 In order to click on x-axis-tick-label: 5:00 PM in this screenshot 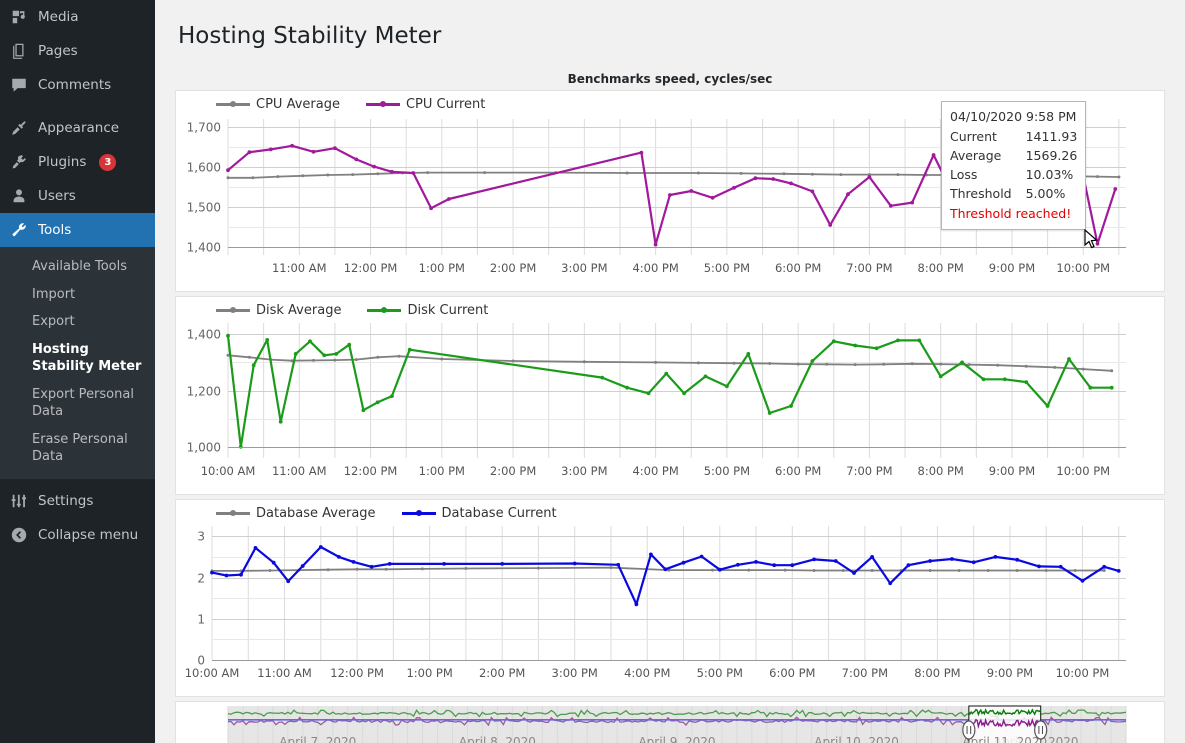, I will do `click(720, 673)`.